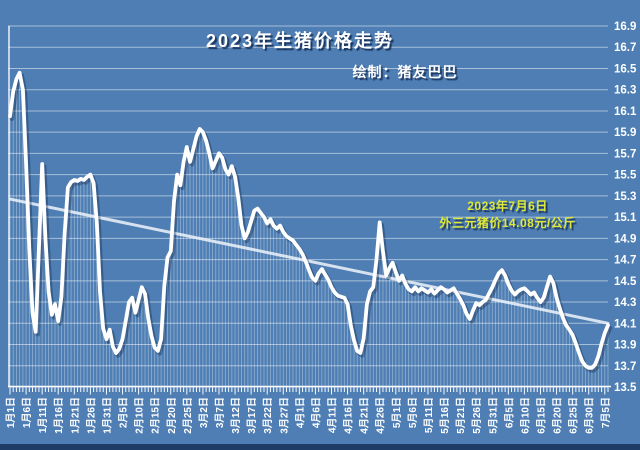  I want to click on x-axis-label: 4月6日, so click(316, 412).